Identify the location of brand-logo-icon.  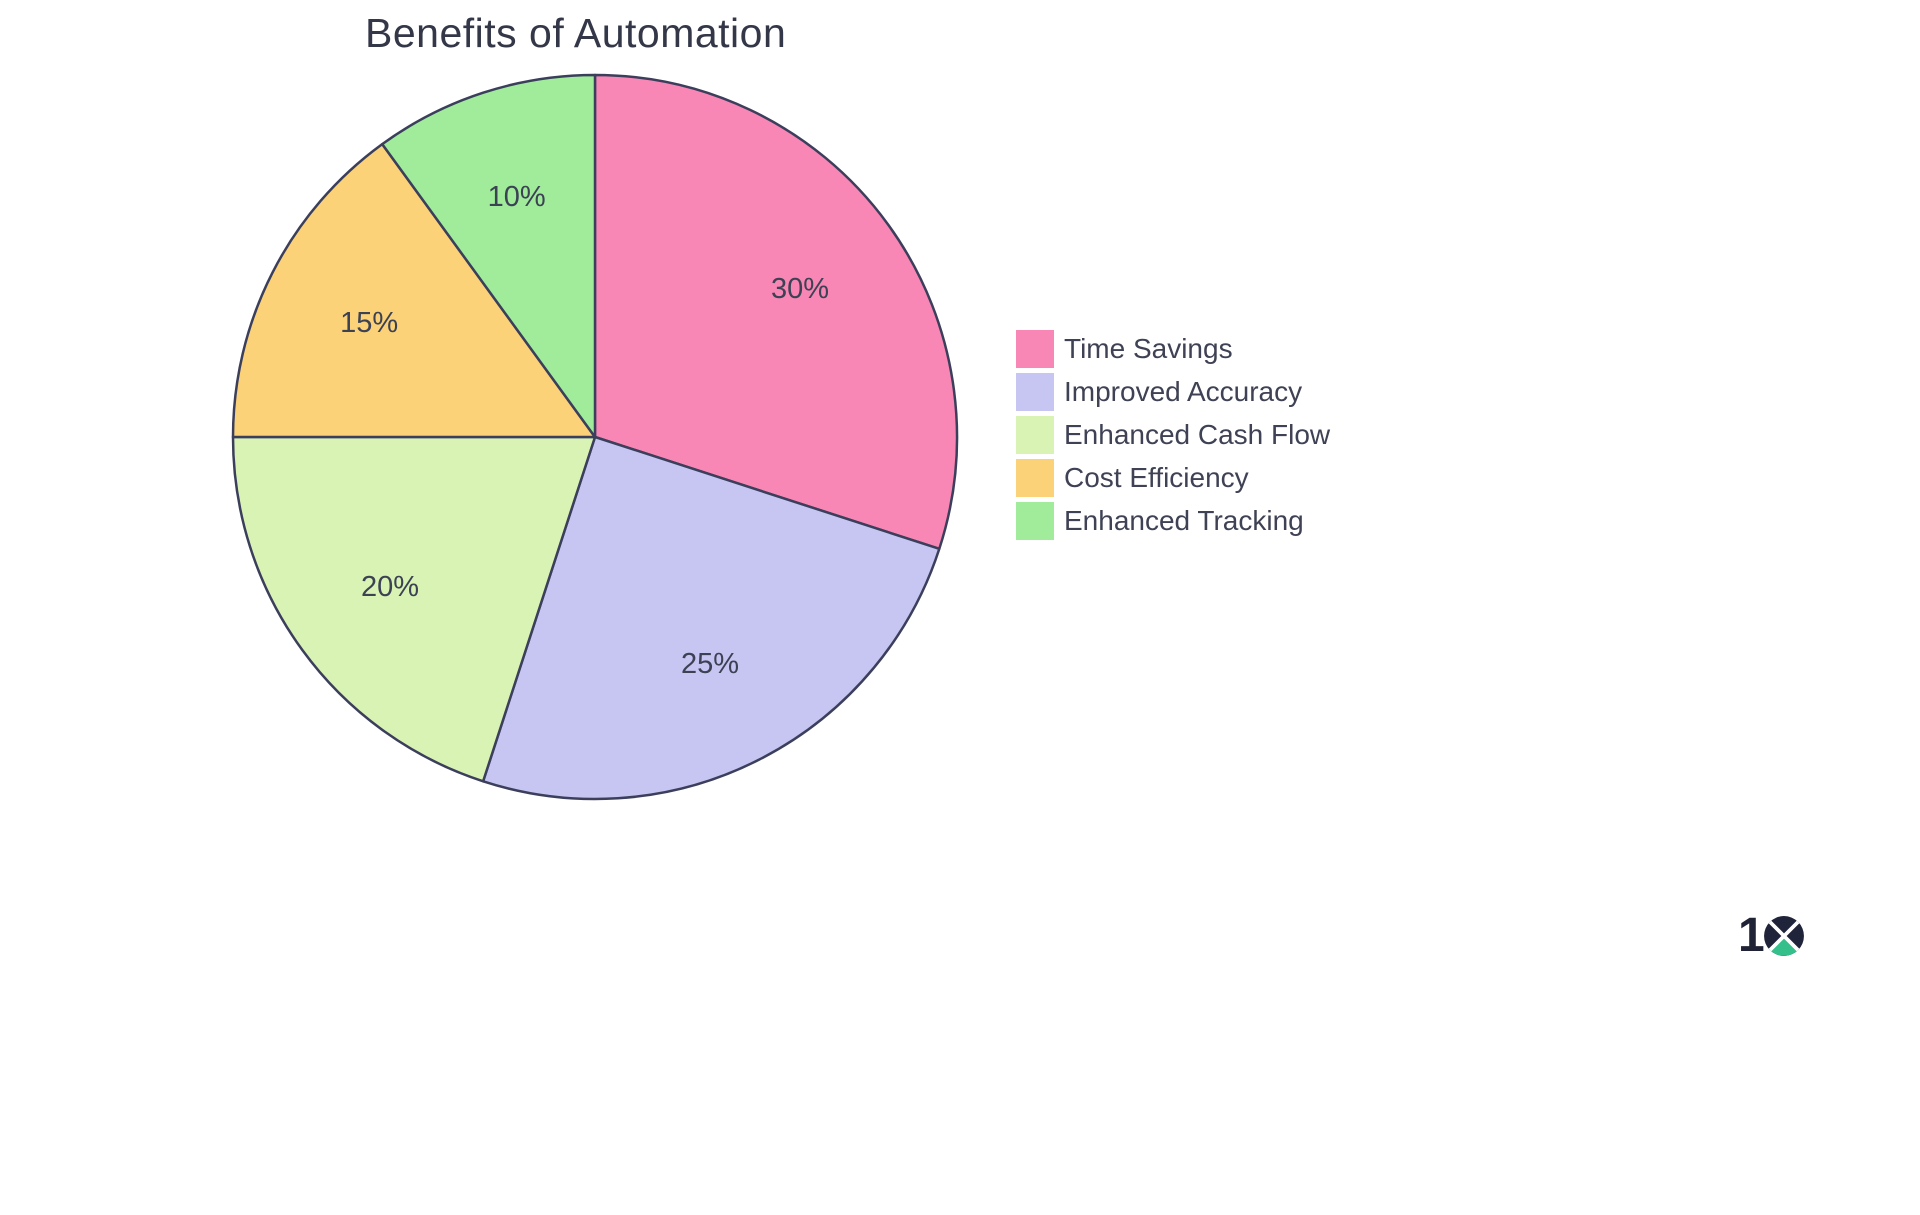
(1783, 936).